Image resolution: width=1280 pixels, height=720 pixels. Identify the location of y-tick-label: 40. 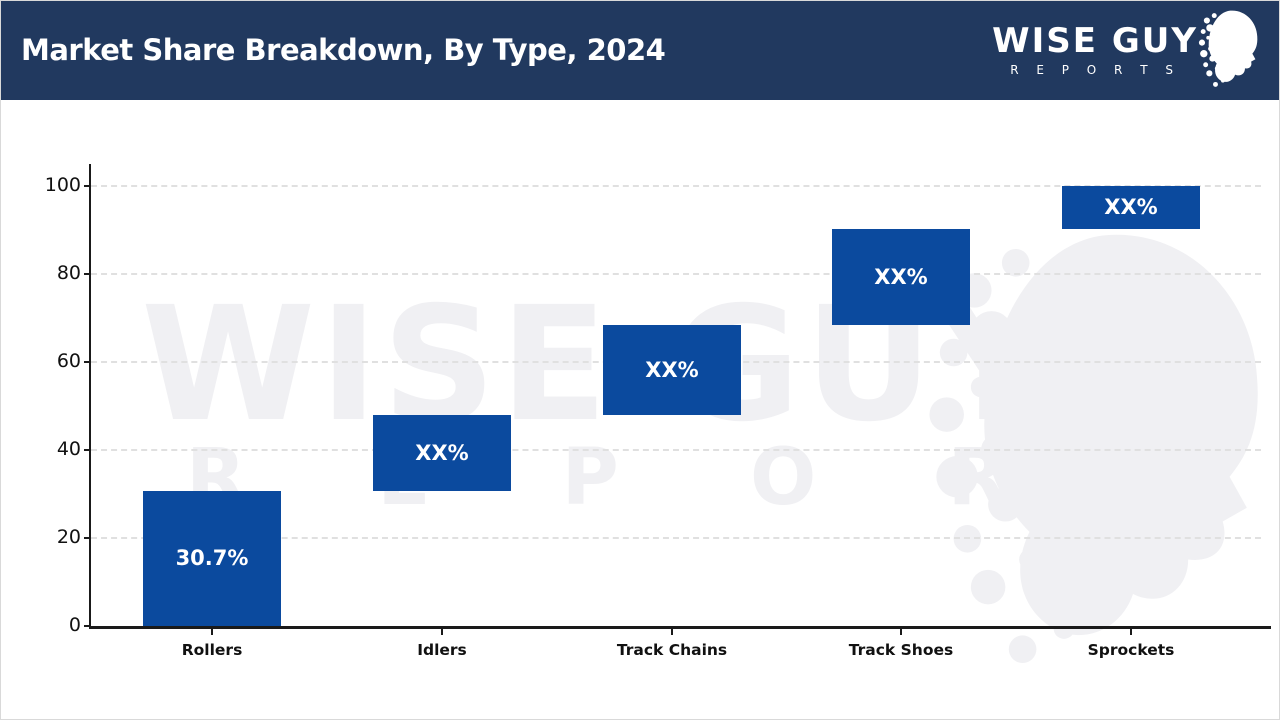
(68, 449).